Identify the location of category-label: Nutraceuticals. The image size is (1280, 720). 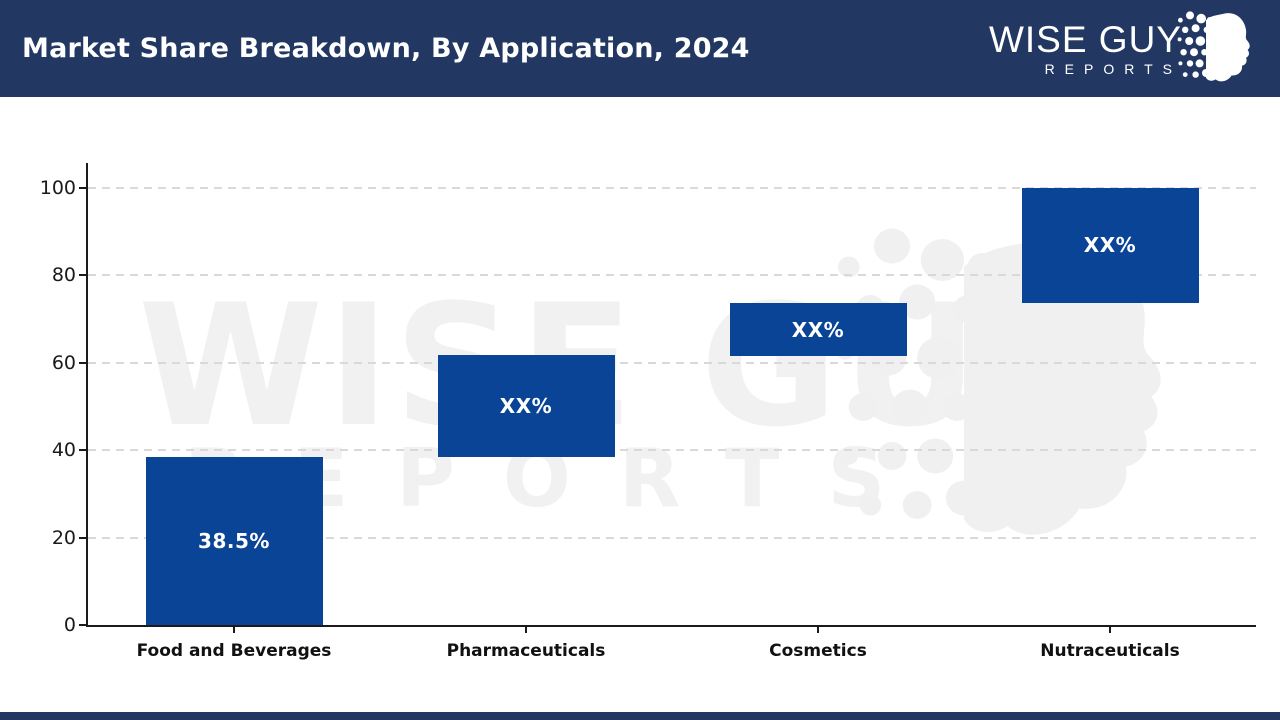
(1110, 651).